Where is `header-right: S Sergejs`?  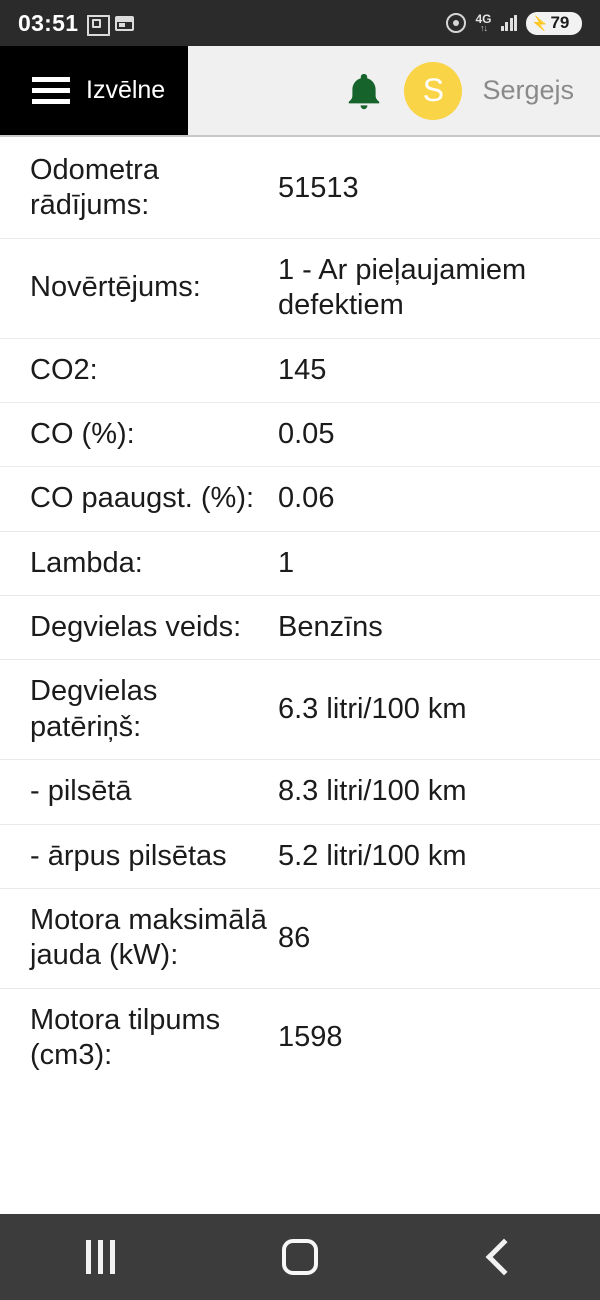
header-right: S Sergejs is located at coordinates (394, 90).